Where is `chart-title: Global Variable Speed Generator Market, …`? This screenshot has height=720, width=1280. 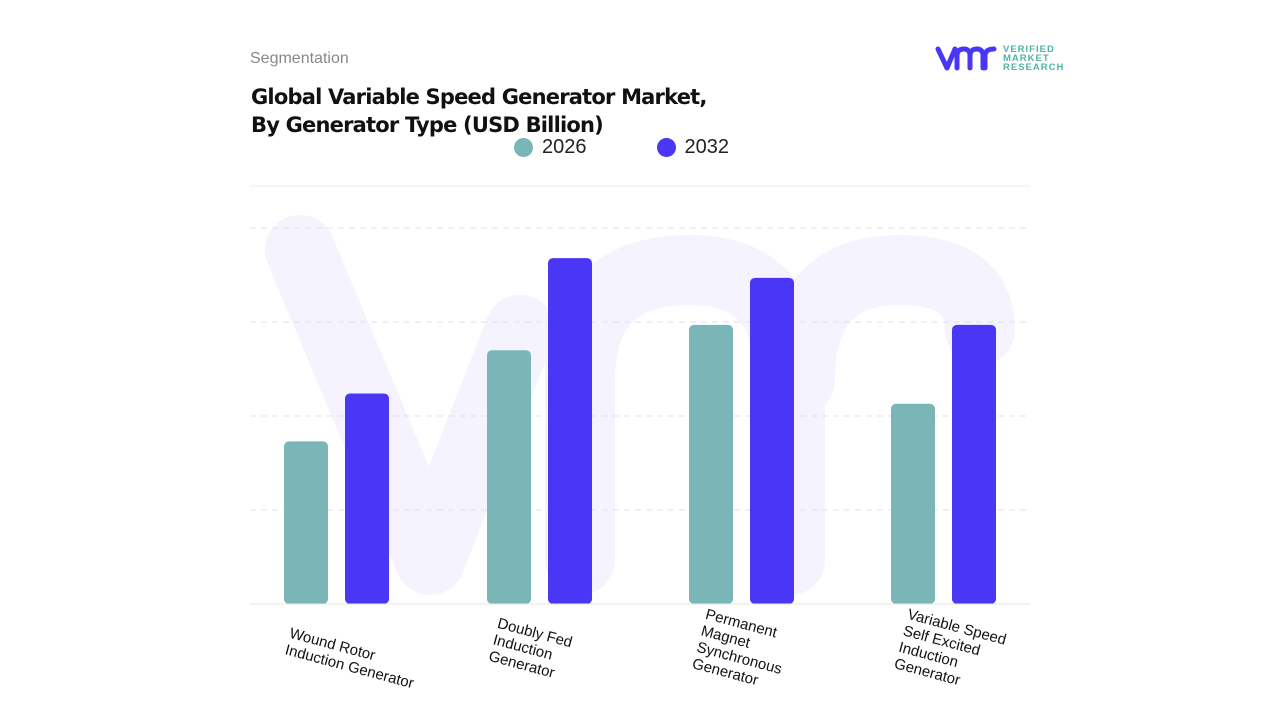
chart-title: Global Variable Speed Generator Market, … is located at coordinates (479, 111).